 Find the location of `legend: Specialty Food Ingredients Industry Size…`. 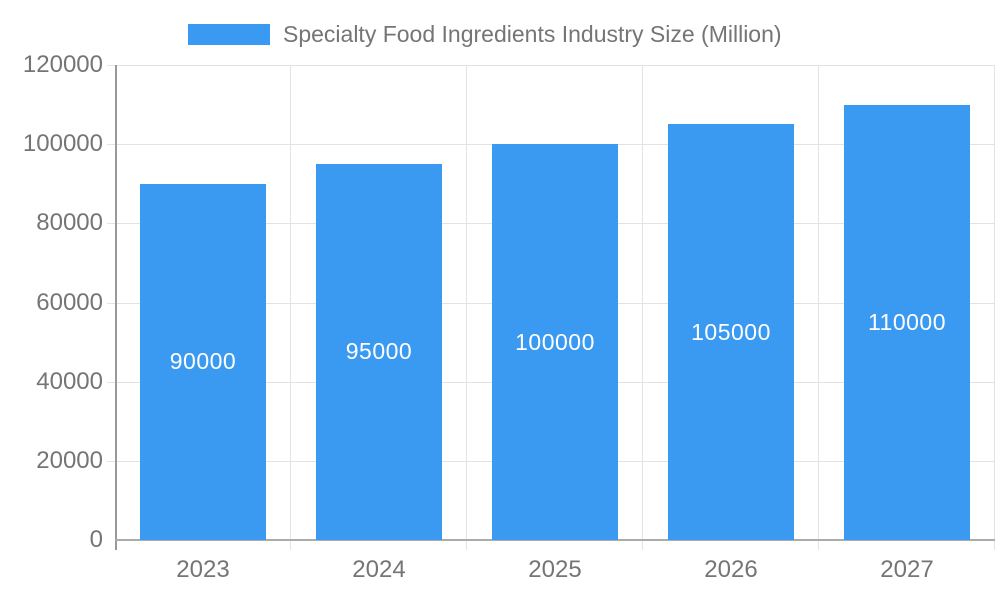

legend: Specialty Food Ingredients Industry Size… is located at coordinates (485, 34).